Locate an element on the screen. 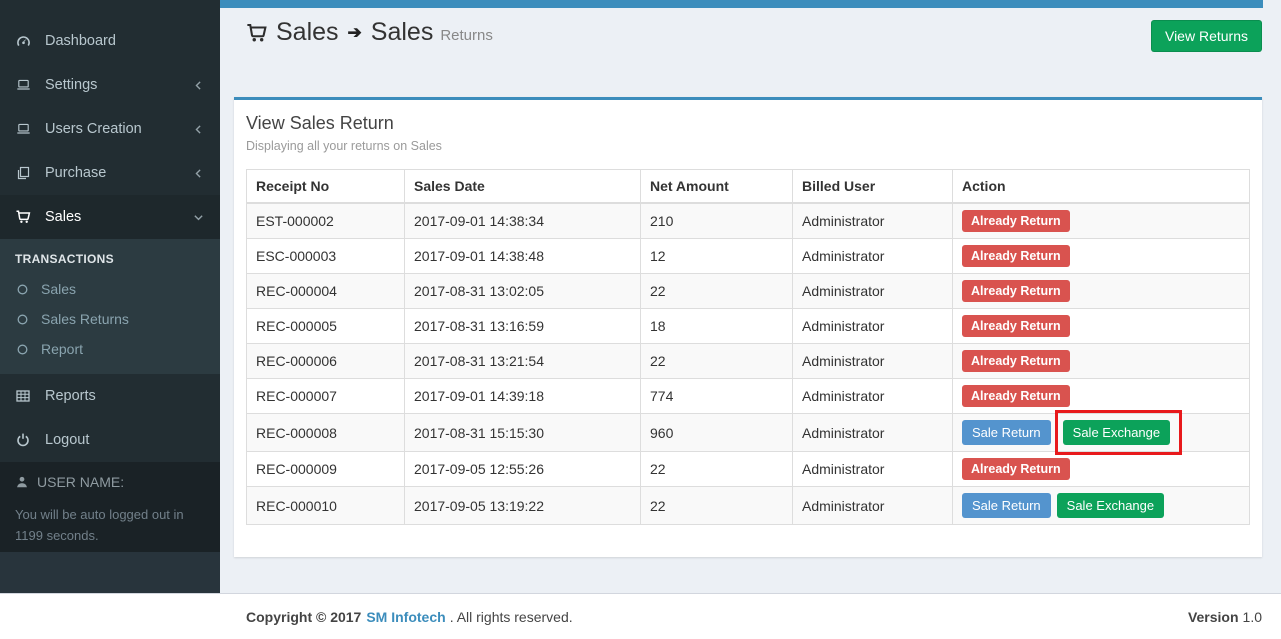 The image size is (1281, 639). sidebar-item-users-creation: Users Creation is located at coordinates (110, 129).